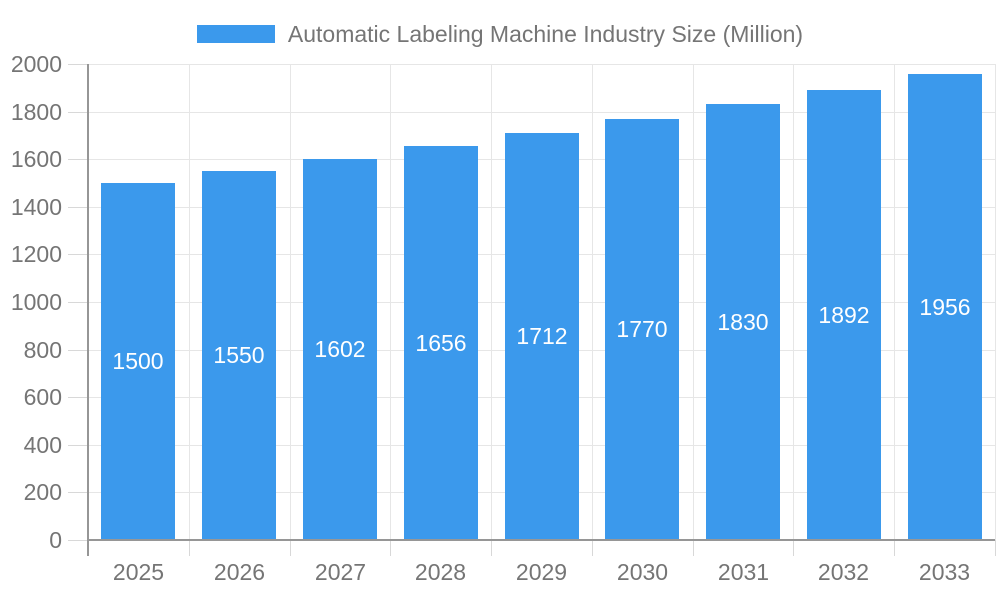  What do you see at coordinates (36, 302) in the screenshot?
I see `y-axis-label: 1000` at bounding box center [36, 302].